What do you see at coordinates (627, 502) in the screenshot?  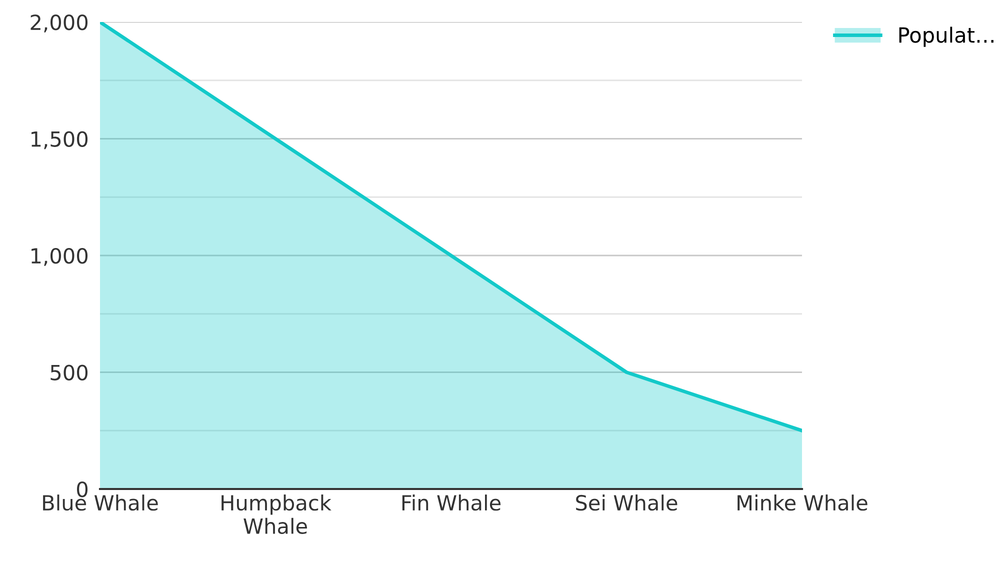 I see `x-tick-label: Sei Whale` at bounding box center [627, 502].